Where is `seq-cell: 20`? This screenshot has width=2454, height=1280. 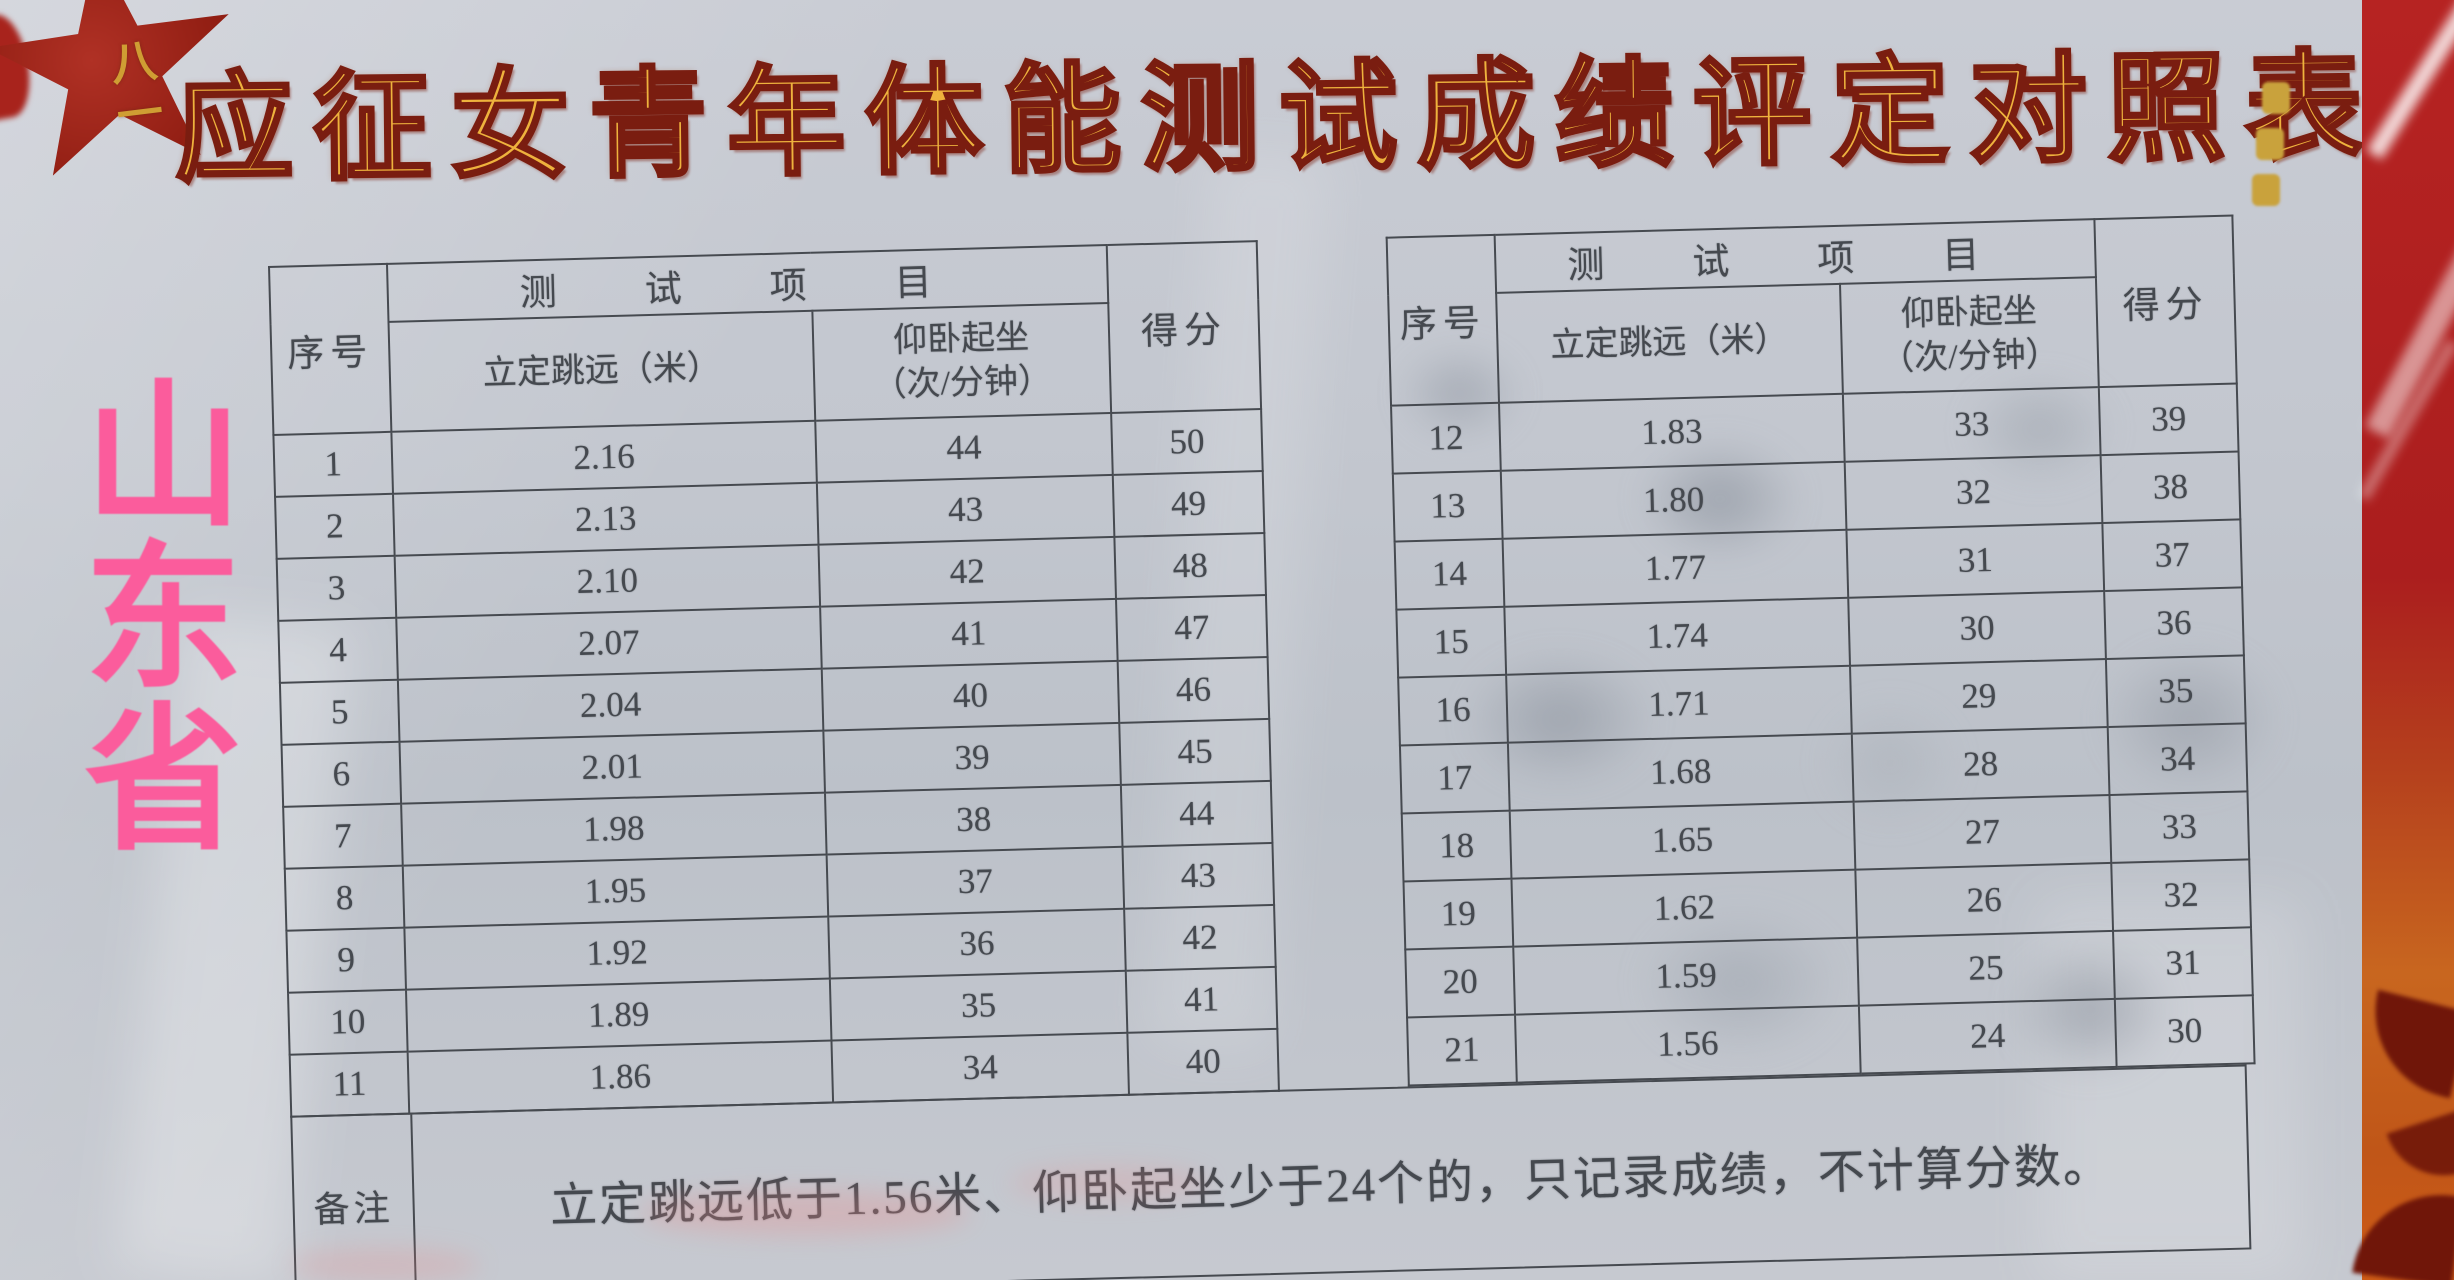
seq-cell: 20 is located at coordinates (1460, 982).